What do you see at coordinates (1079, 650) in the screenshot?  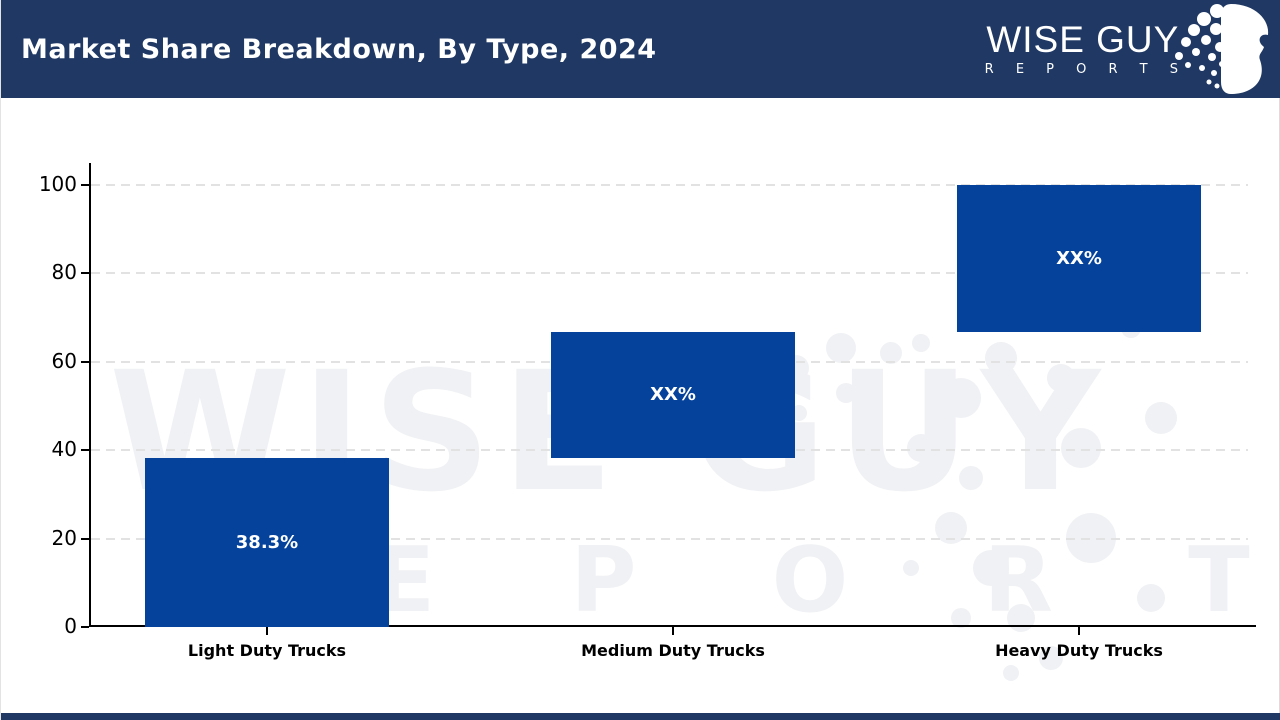 I see `x-axis-category-label: Heavy Duty Trucks` at bounding box center [1079, 650].